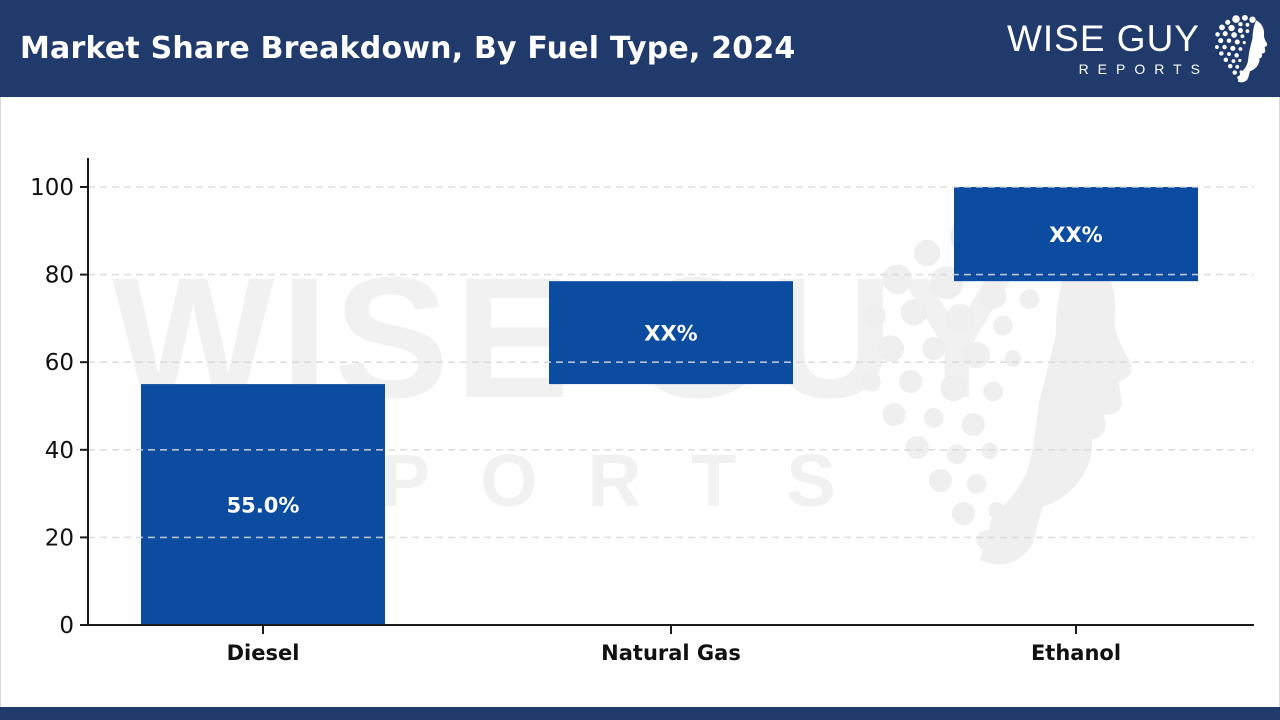  What do you see at coordinates (1143, 69) in the screenshot?
I see `logo-subtext: REPORTS` at bounding box center [1143, 69].